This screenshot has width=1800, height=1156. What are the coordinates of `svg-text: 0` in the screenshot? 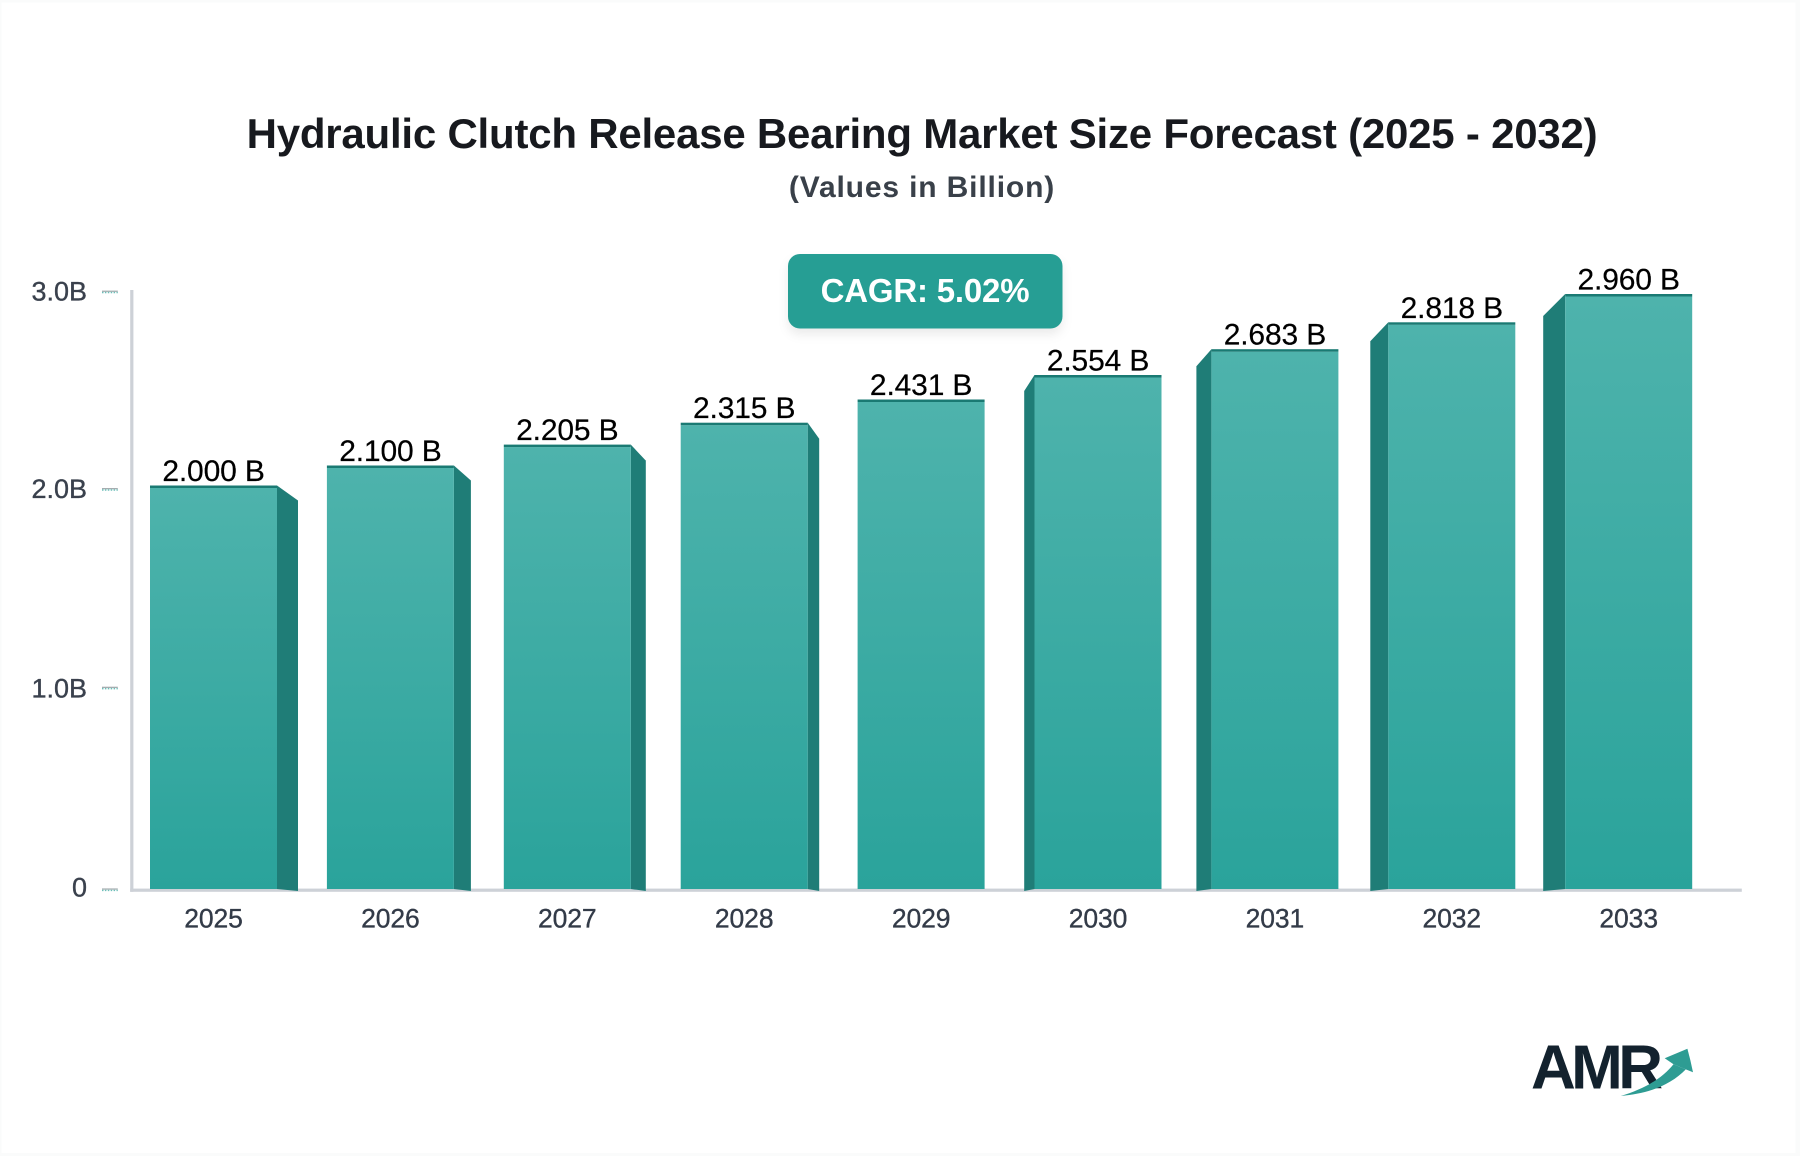 It's located at (79, 888).